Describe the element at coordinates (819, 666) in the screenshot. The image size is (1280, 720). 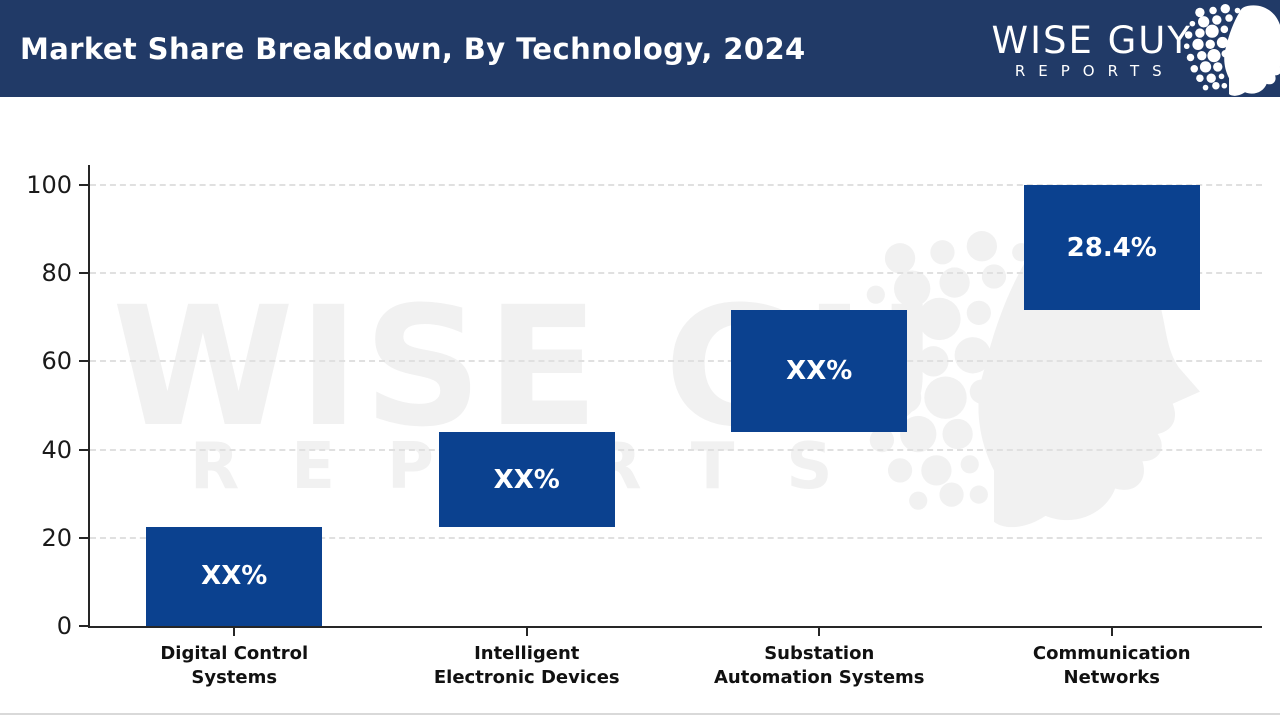
I see `category-label: Substation Automation Systems` at that location.